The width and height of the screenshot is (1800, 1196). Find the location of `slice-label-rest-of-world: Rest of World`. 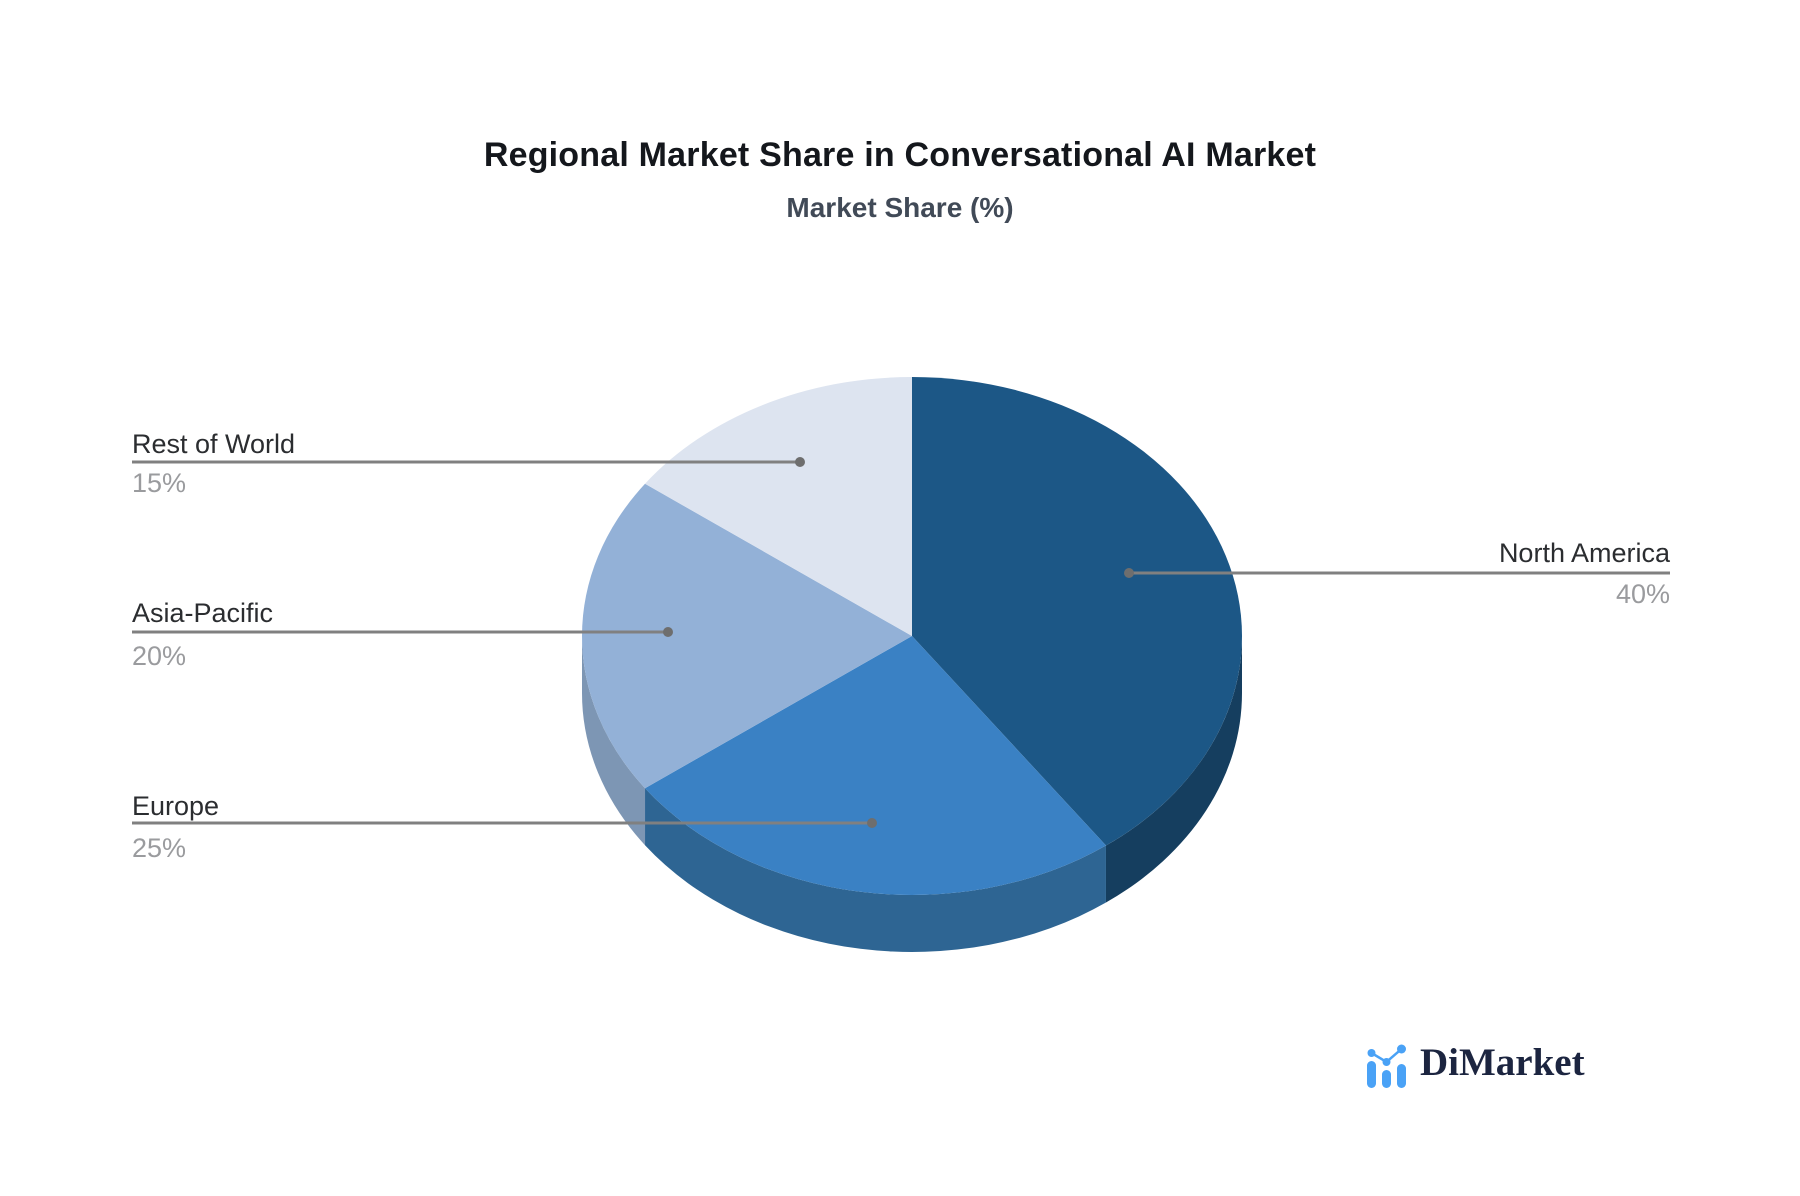

slice-label-rest-of-world: Rest of World is located at coordinates (213, 444).